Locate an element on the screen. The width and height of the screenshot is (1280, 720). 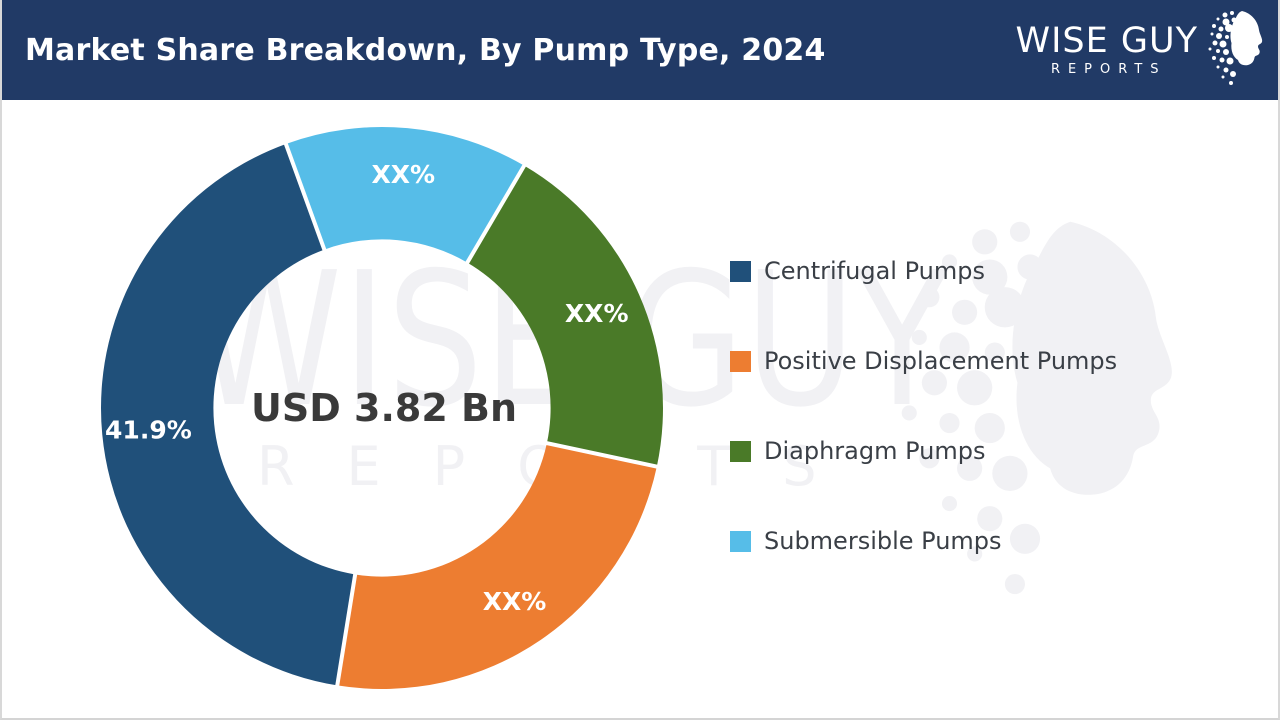
legend-item-3: Submersible Pumps is located at coordinates (923, 541).